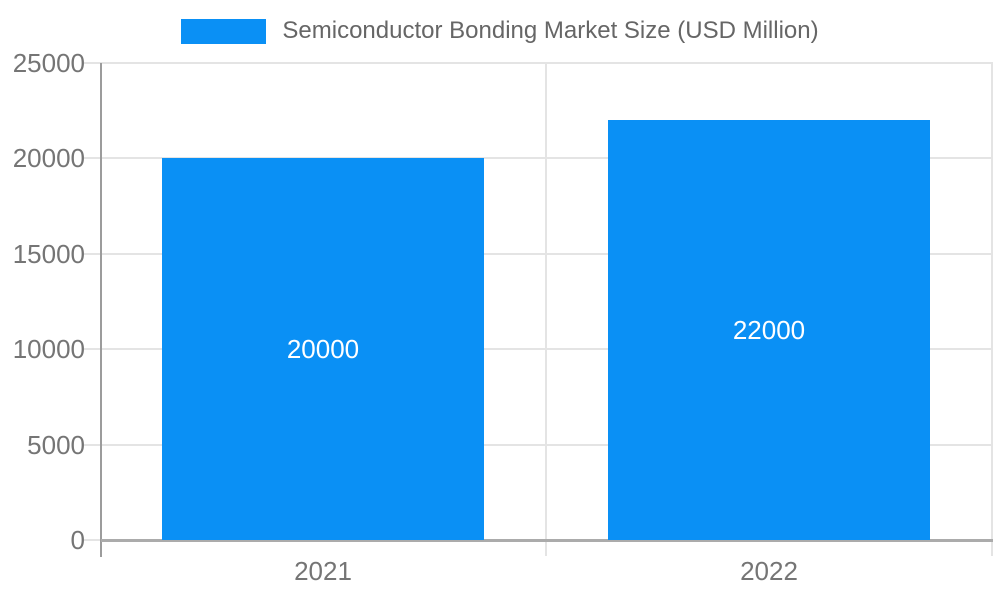  What do you see at coordinates (48, 158) in the screenshot?
I see `y-tick-label: 20000` at bounding box center [48, 158].